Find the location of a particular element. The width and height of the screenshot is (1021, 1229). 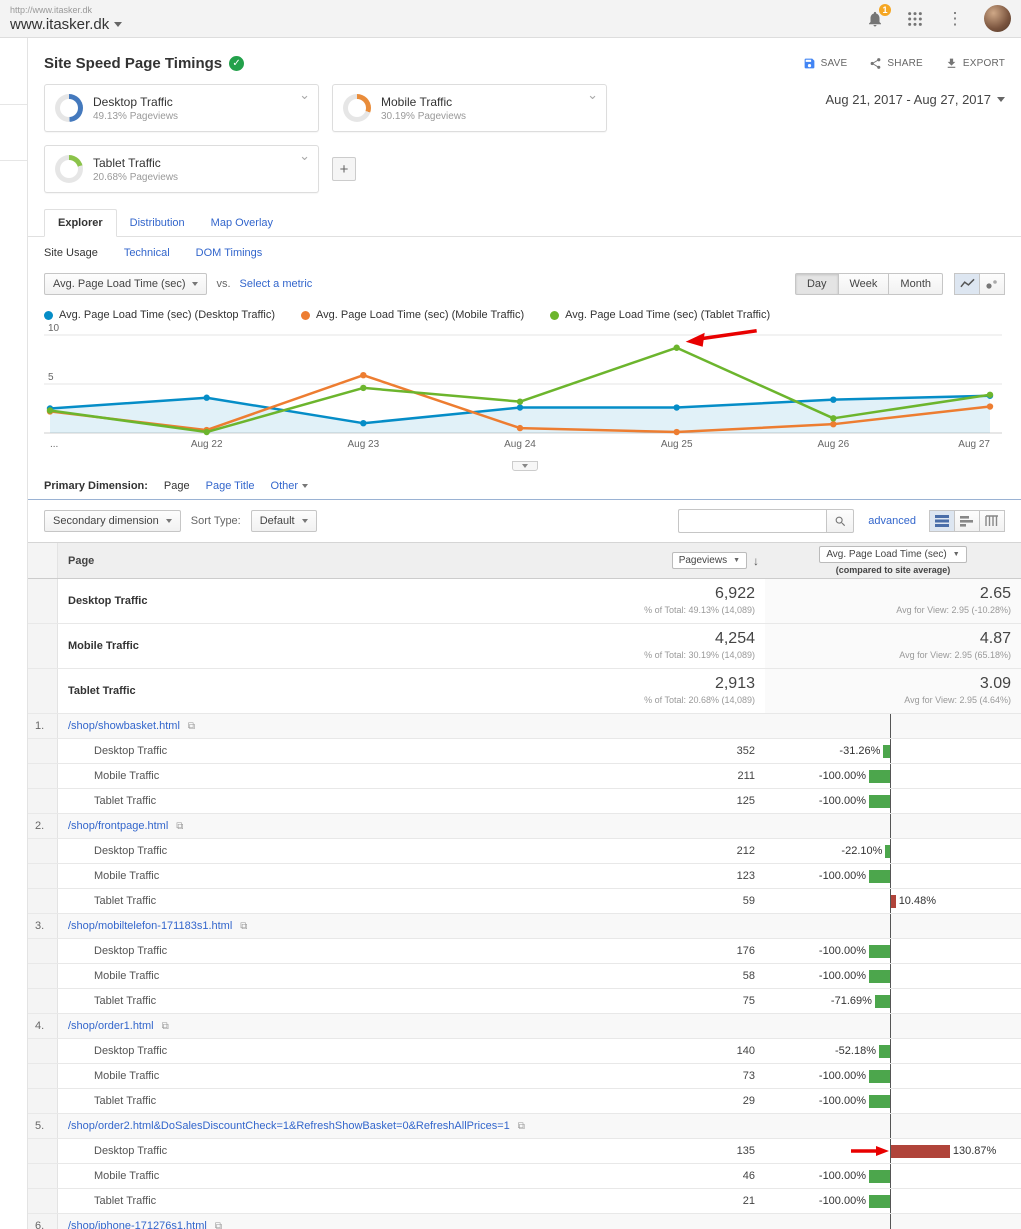

row-index: 5. is located at coordinates (43, 1126).